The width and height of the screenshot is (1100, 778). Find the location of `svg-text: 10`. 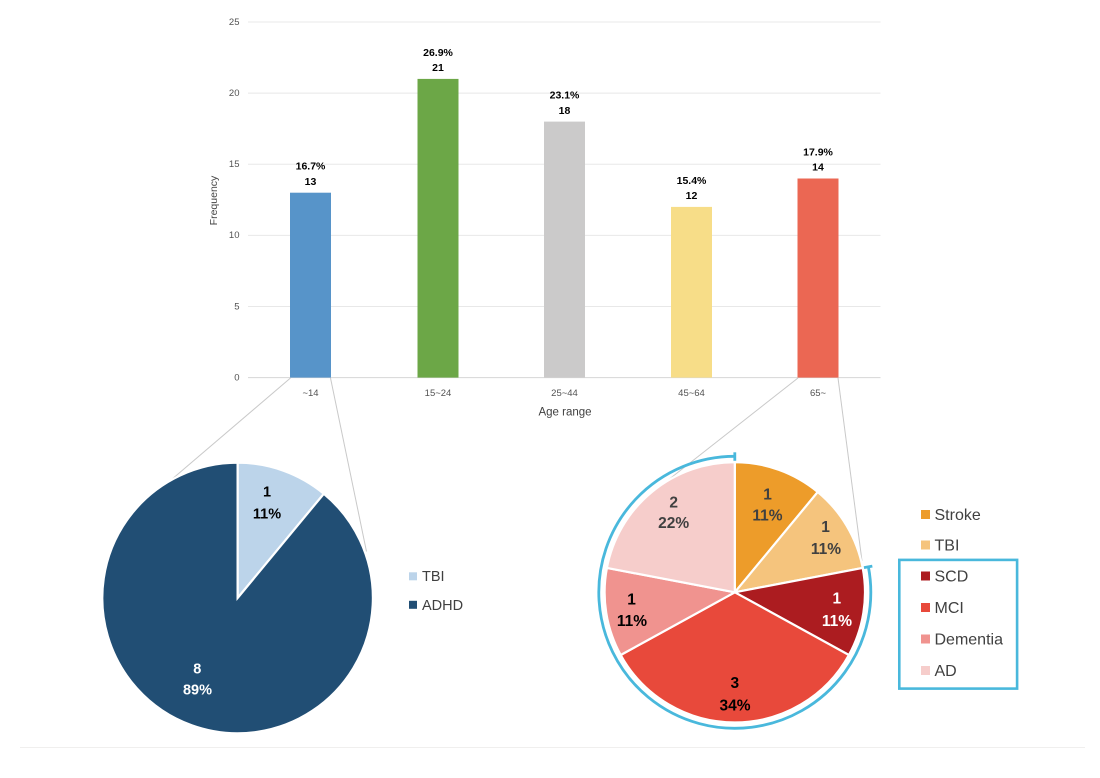

svg-text: 10 is located at coordinates (234, 235).